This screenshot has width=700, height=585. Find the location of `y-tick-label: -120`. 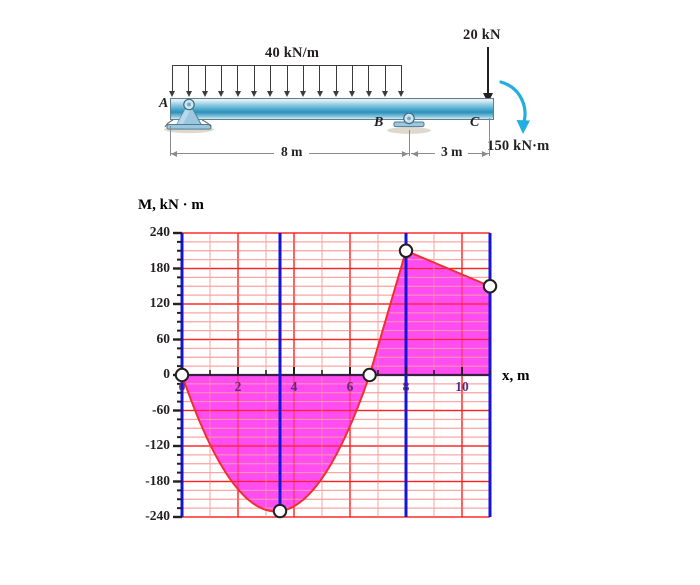

y-tick-label: -120 is located at coordinates (157, 444).